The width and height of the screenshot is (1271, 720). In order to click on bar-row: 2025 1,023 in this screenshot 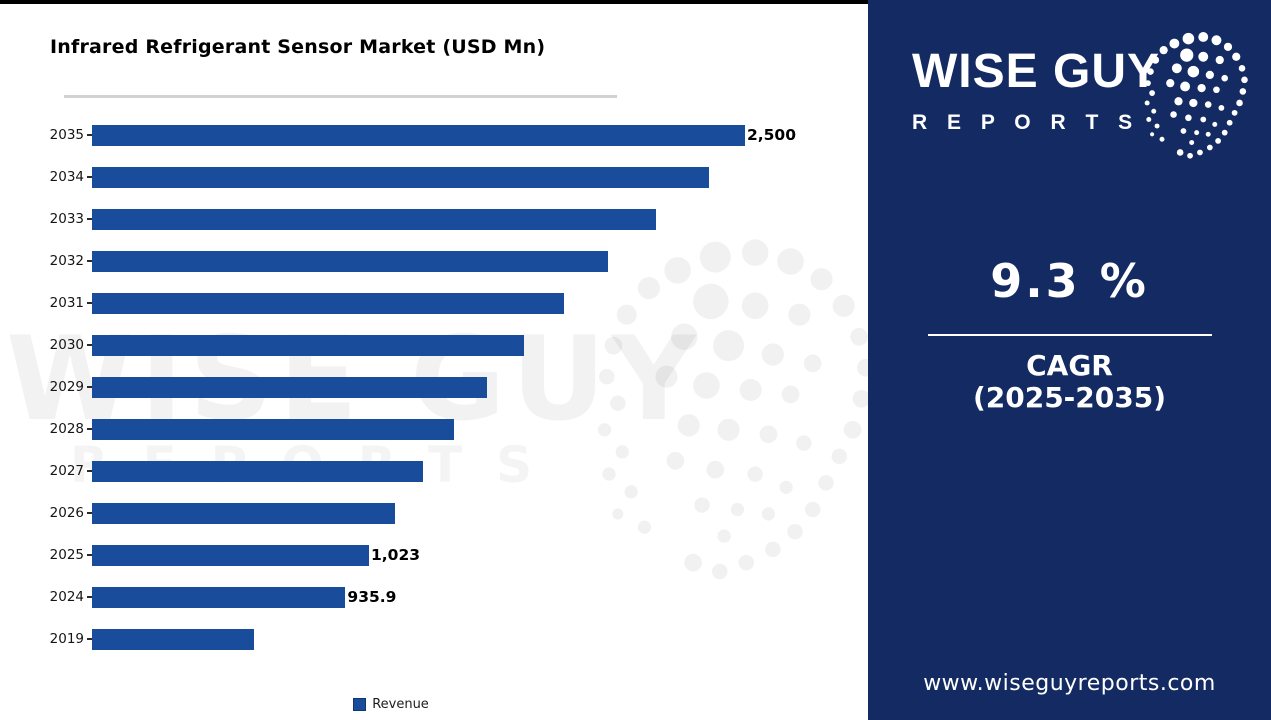, I will do `click(444, 555)`.